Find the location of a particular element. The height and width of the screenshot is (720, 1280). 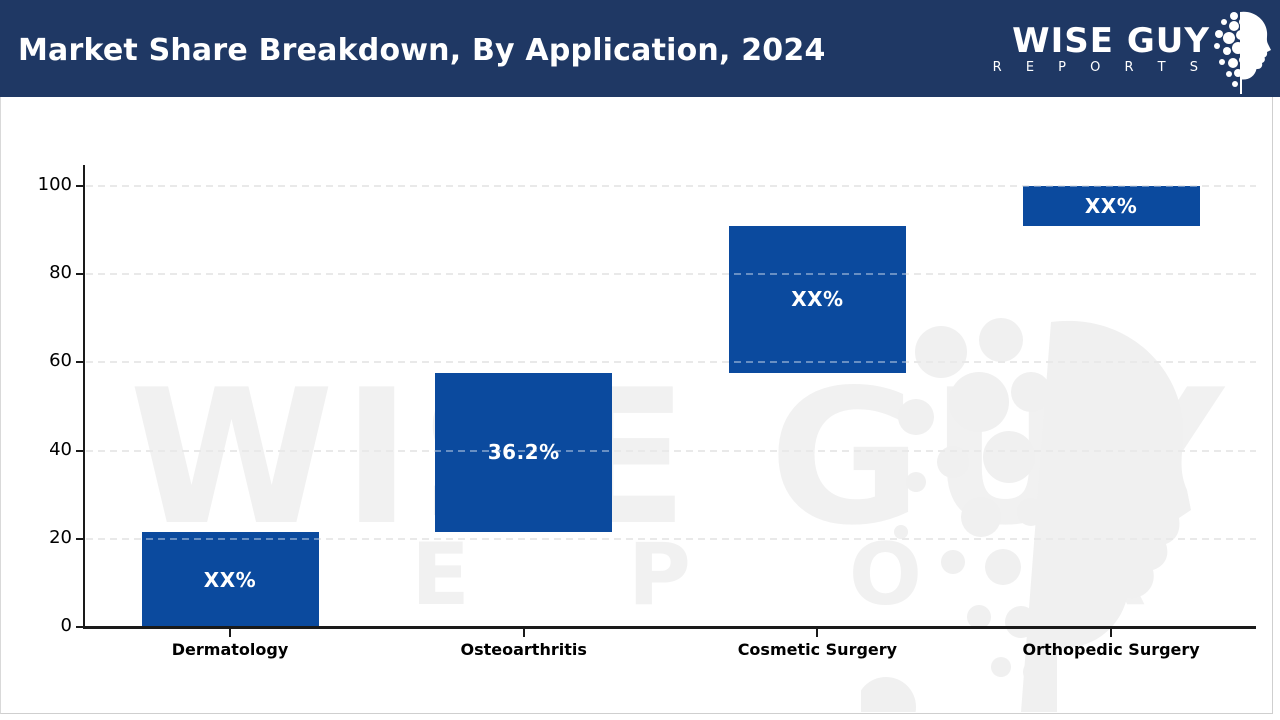

wise-guy-reports-logo: WISE GUY R E P O R T S is located at coordinates (1132, 49).